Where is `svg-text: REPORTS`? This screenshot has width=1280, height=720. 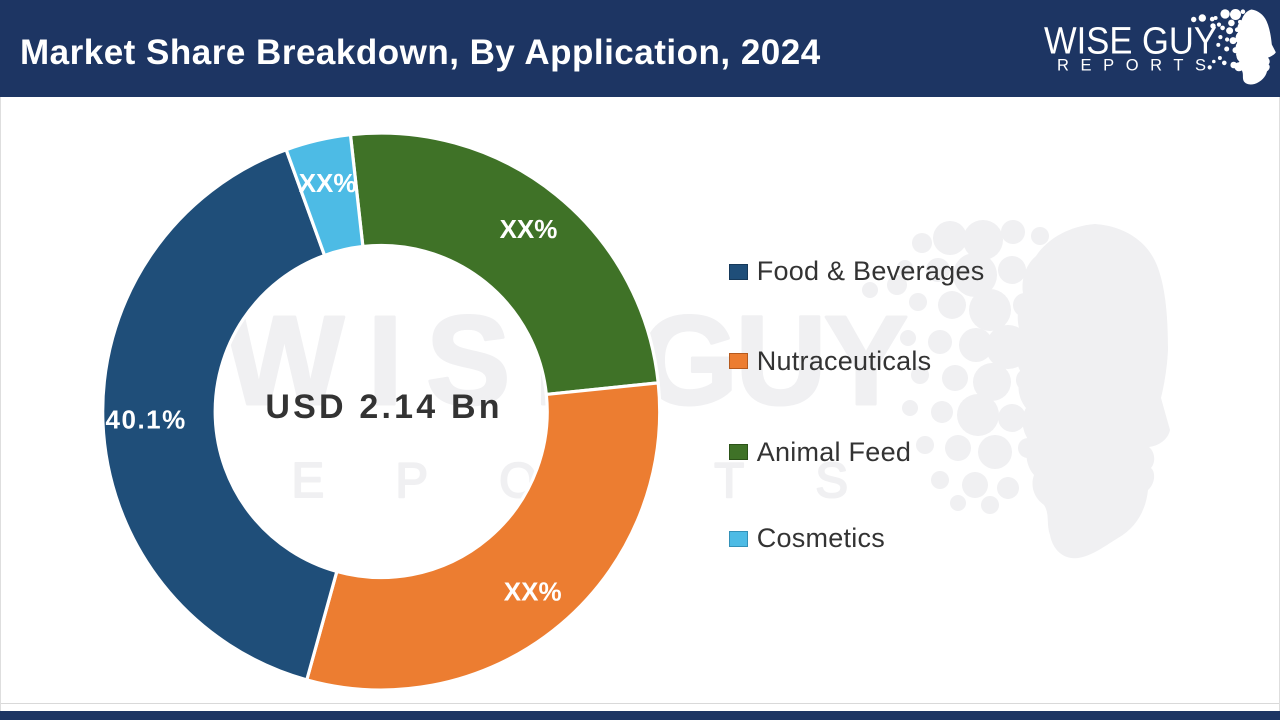 svg-text: REPORTS is located at coordinates (516, 481).